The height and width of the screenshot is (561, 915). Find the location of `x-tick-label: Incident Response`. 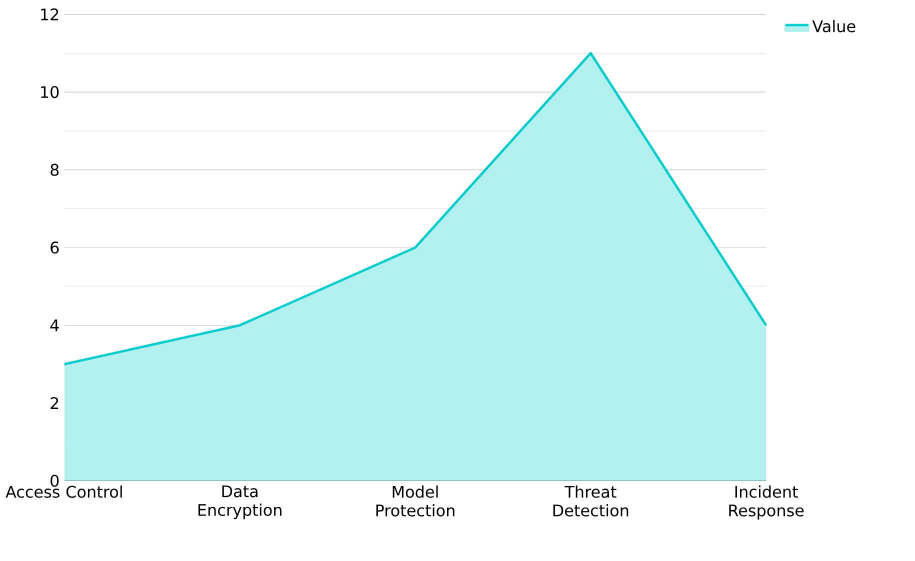

x-tick-label: Incident Response is located at coordinates (766, 503).